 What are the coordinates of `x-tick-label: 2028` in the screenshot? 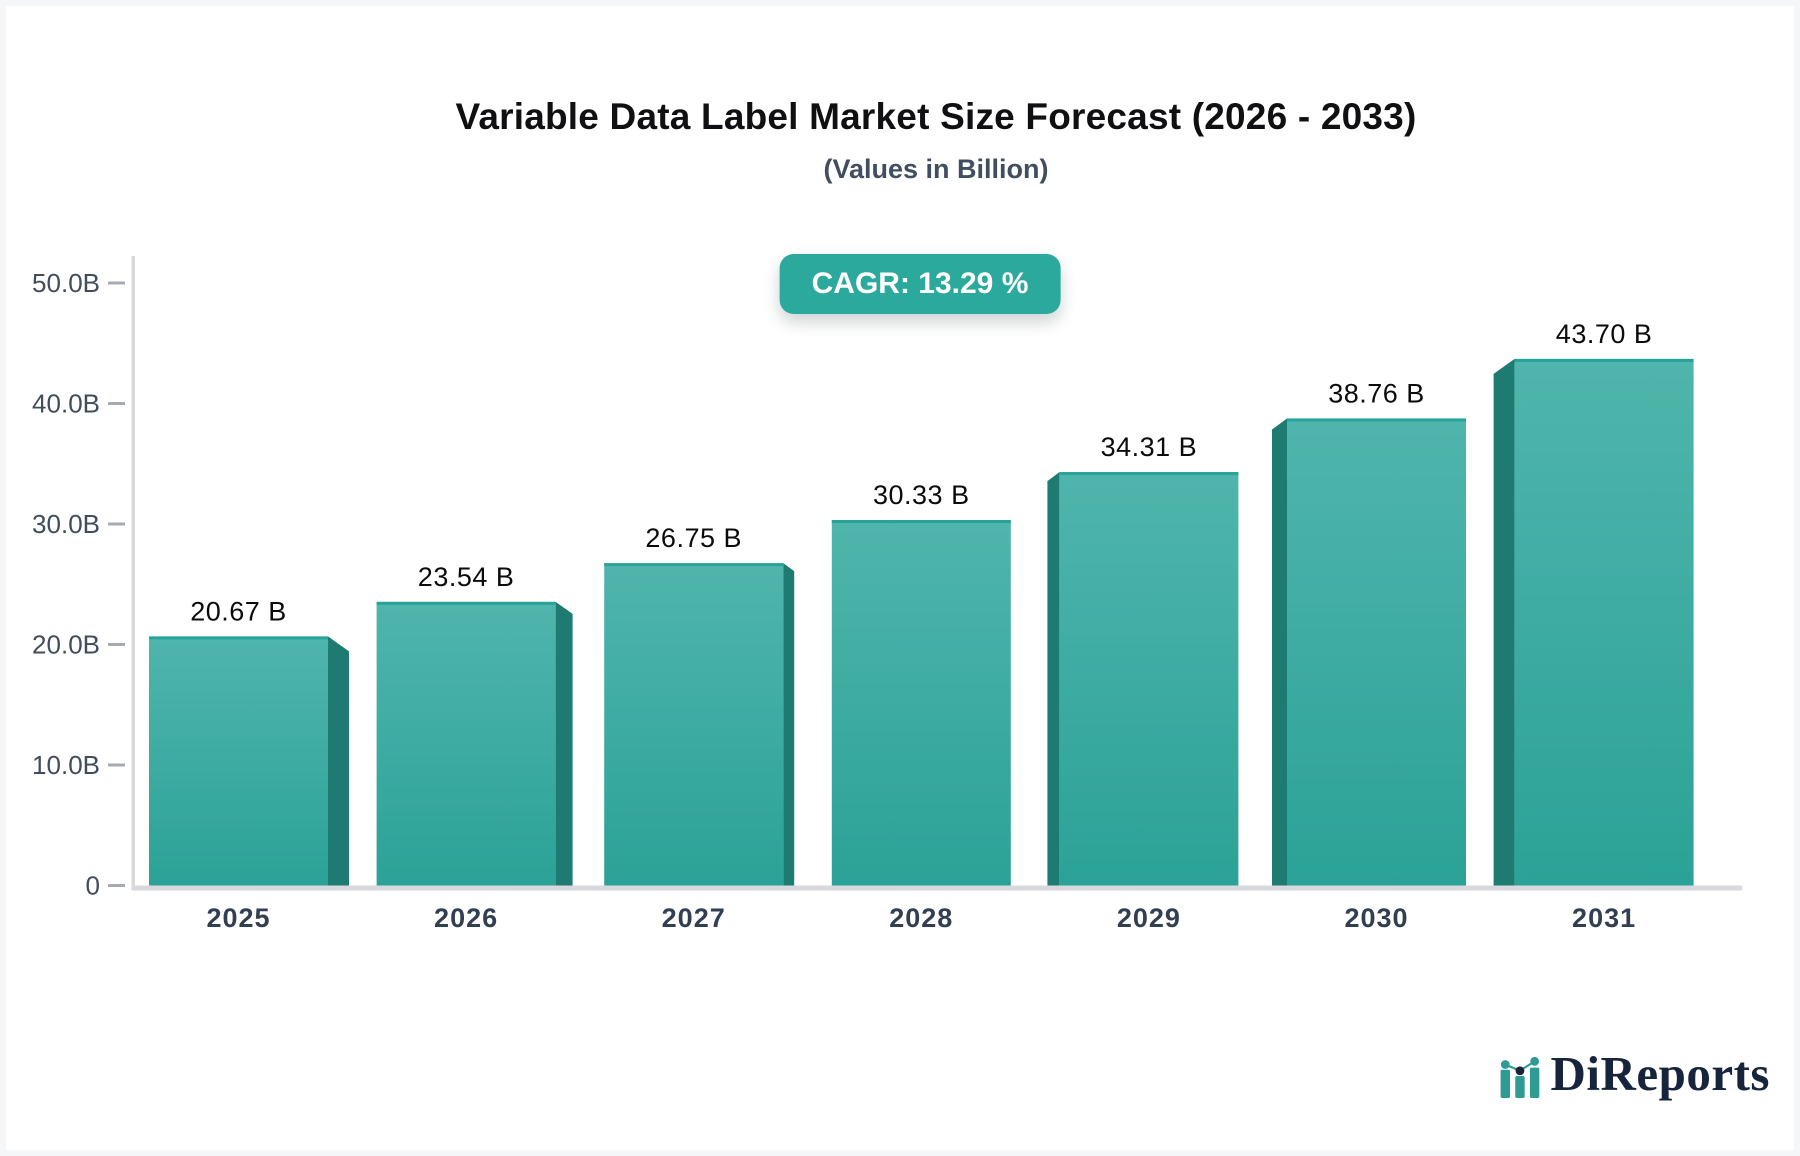 It's located at (921, 918).